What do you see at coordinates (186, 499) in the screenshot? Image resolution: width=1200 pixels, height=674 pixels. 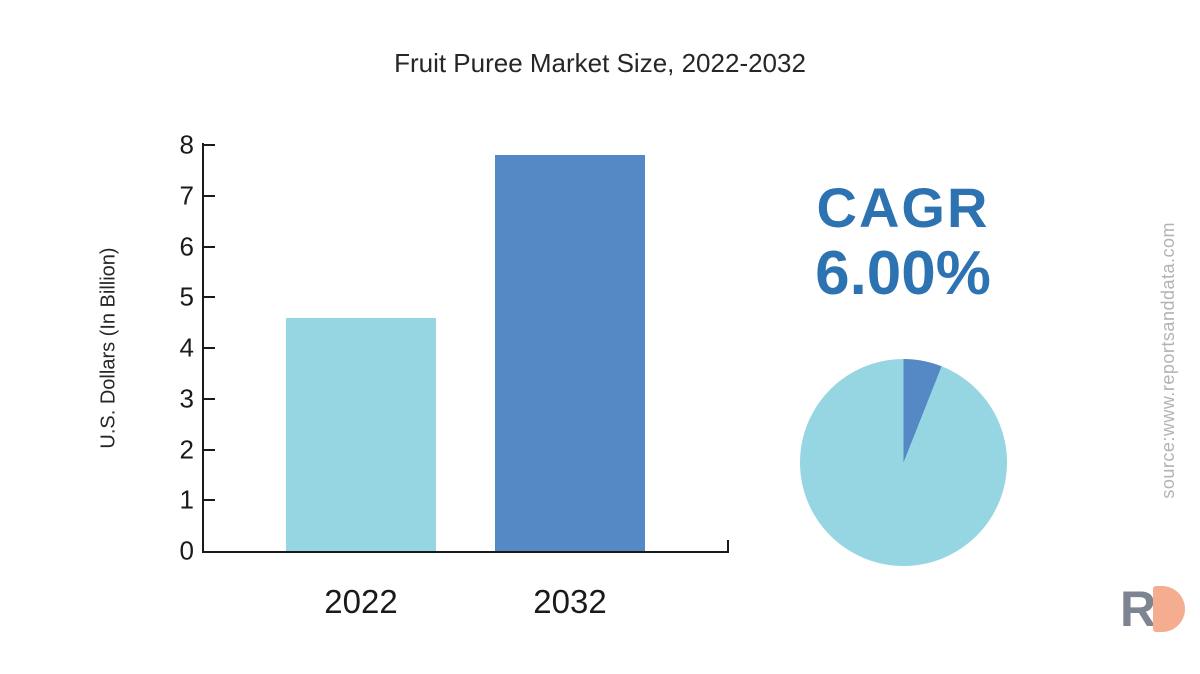 I see `y-tick-label: 1` at bounding box center [186, 499].